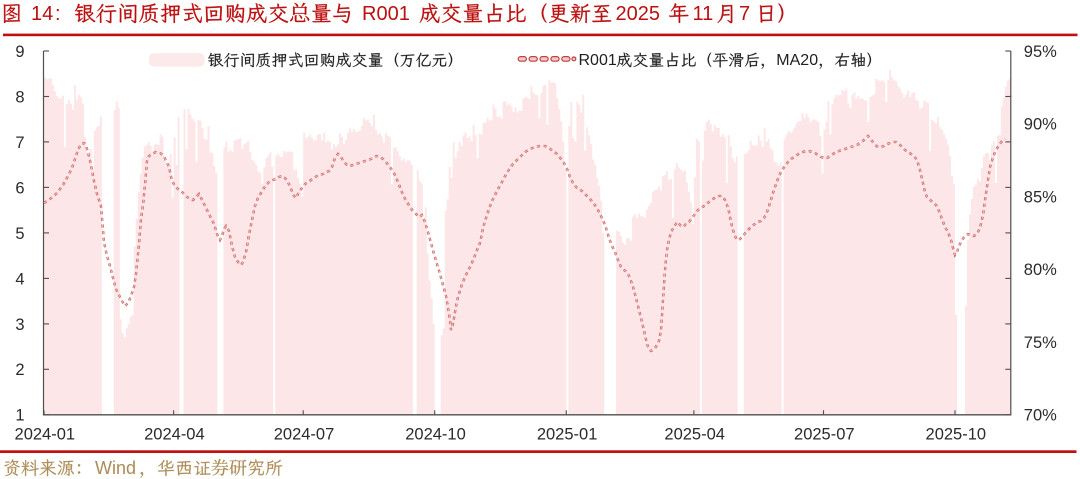 The height and width of the screenshot is (479, 1080). What do you see at coordinates (703, 14) in the screenshot?
I see `svg-text: 11` at bounding box center [703, 14].